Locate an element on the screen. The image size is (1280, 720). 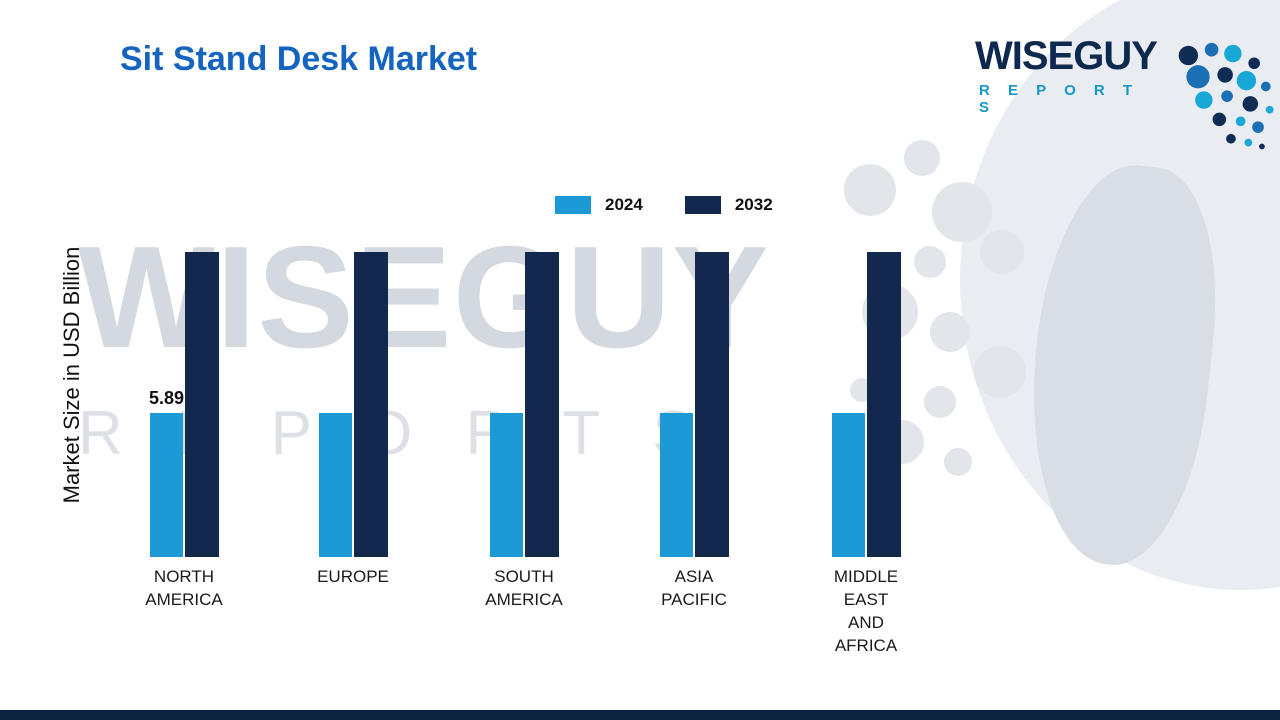
category-label-europe: EUROPE is located at coordinates (353, 576).